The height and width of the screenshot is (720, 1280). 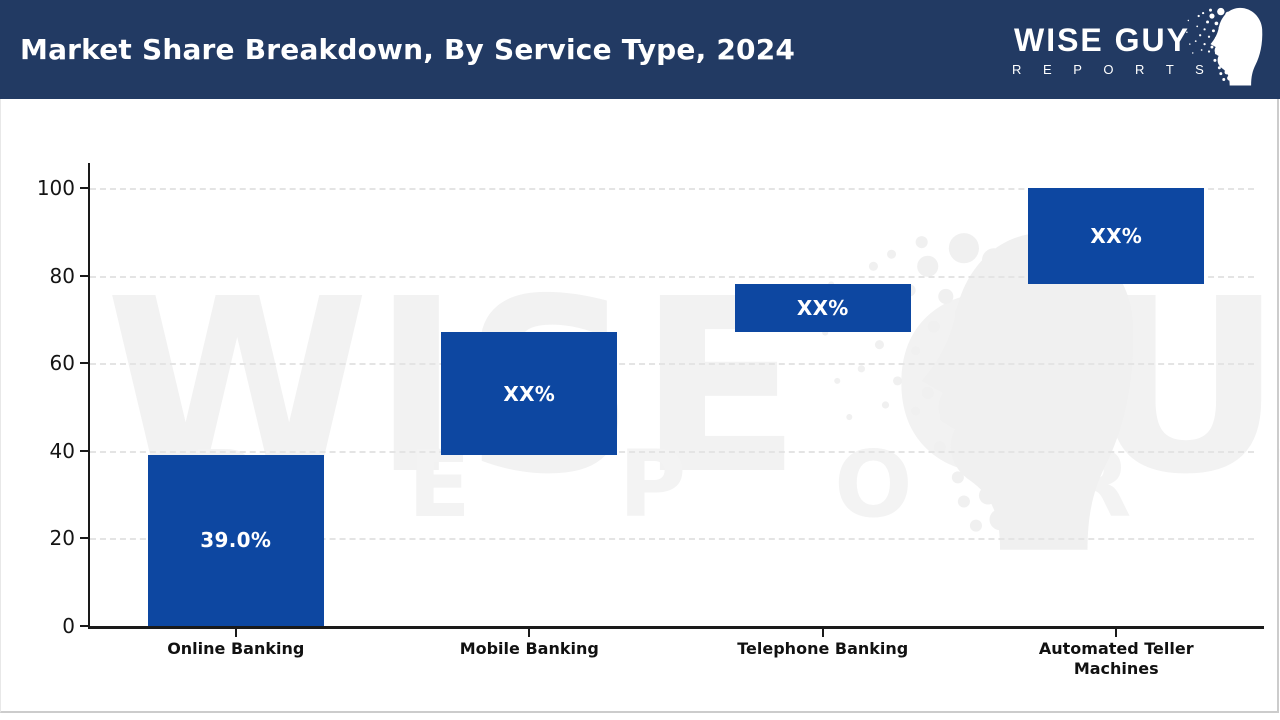 I want to click on x-tick-label: Mobile Banking, so click(x=529, y=648).